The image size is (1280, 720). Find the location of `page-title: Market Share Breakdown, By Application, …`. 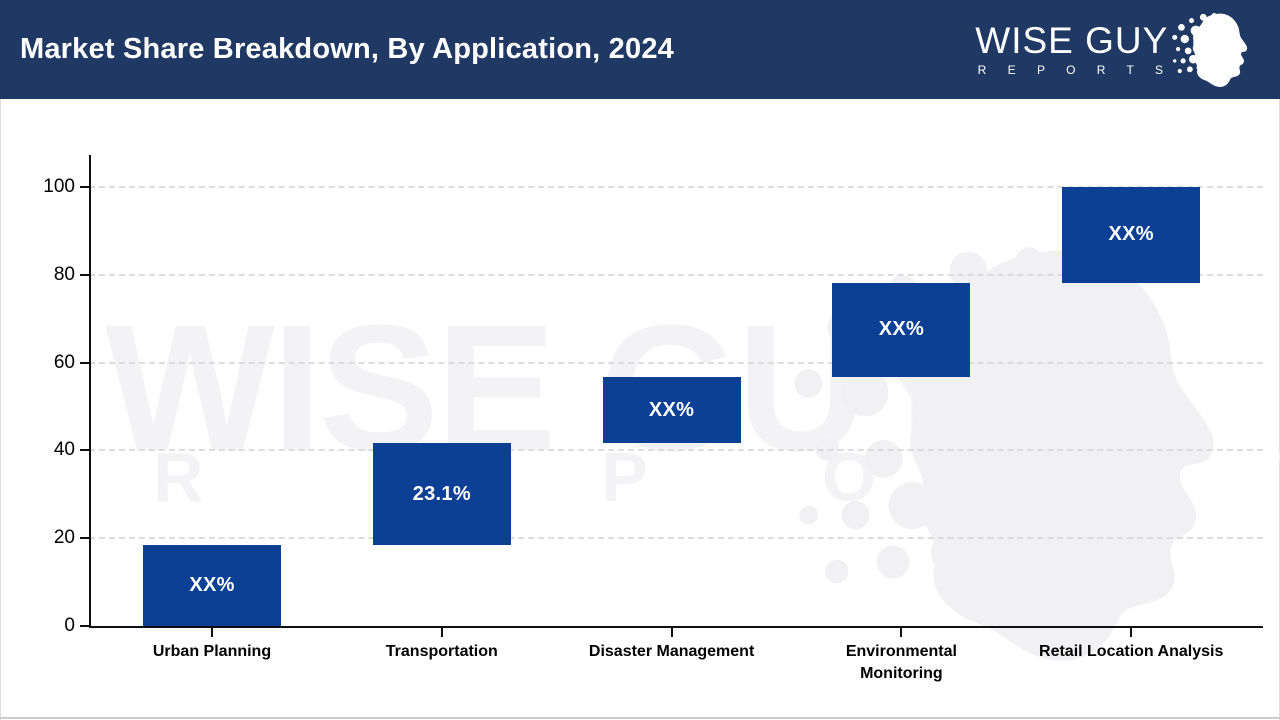

page-title: Market Share Breakdown, By Application, … is located at coordinates (347, 49).